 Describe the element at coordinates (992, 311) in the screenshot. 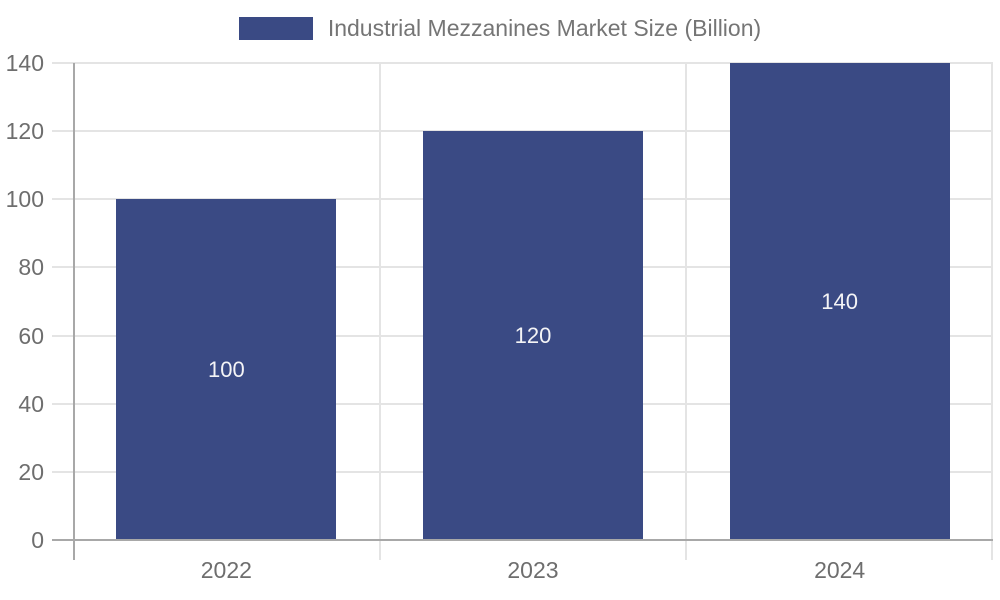

I see `plot-right-edge` at that location.